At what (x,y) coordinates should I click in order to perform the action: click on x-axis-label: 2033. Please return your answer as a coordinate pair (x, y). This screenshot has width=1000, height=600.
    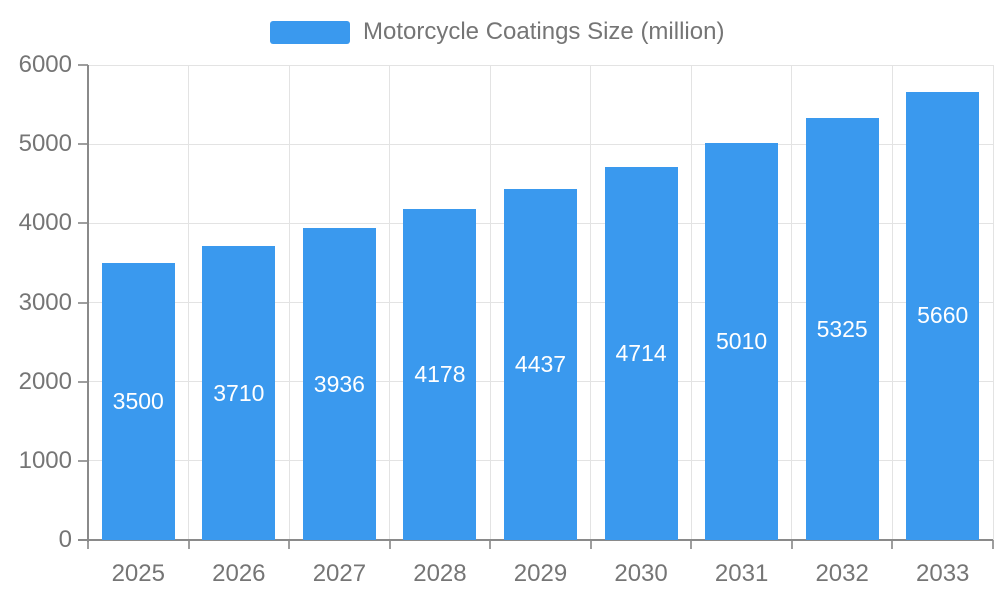
    Looking at the image, I should click on (943, 573).